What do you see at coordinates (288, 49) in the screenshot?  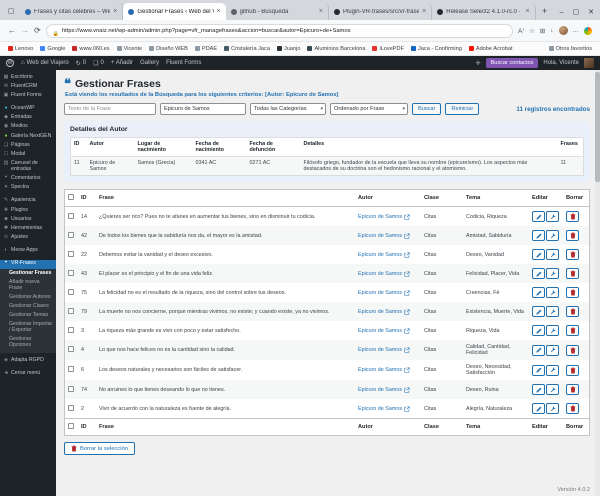 I see `bookmark-item: Juanjo` at bounding box center [288, 49].